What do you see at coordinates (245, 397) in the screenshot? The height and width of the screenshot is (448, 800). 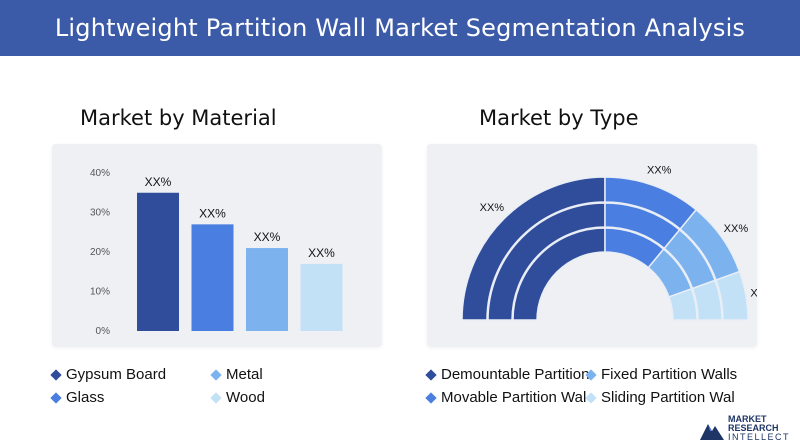 I see `legend-label: Wood` at bounding box center [245, 397].